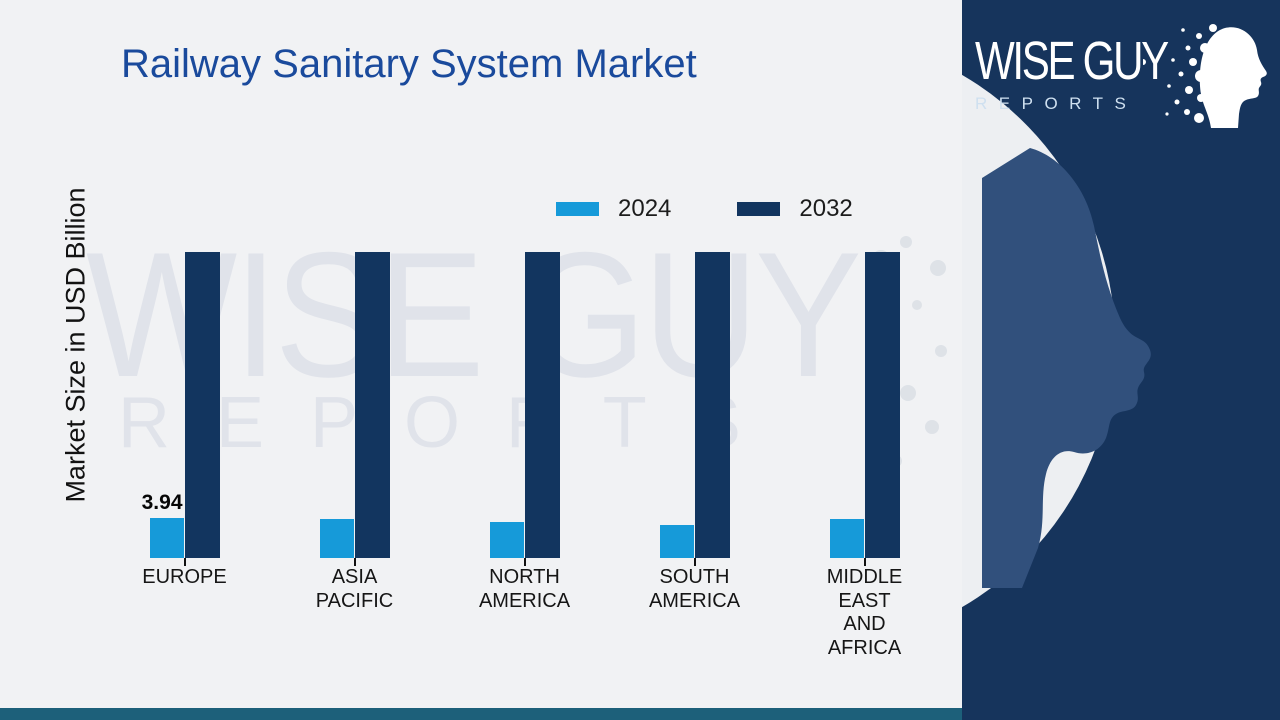 This screenshot has width=1280, height=720. What do you see at coordinates (645, 208) in the screenshot?
I see `legend-label-2024: 2024` at bounding box center [645, 208].